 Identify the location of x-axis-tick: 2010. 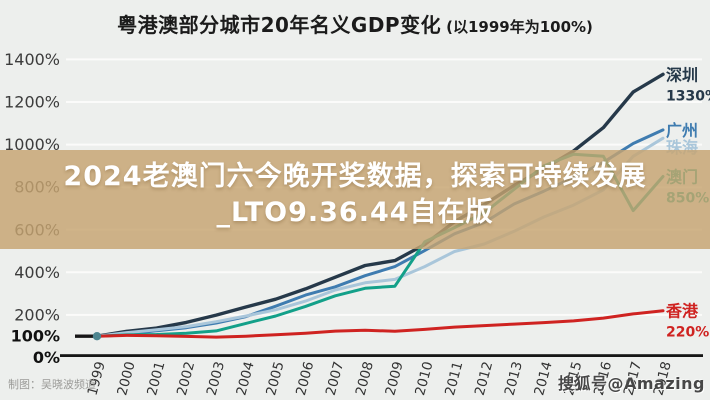
(424, 378).